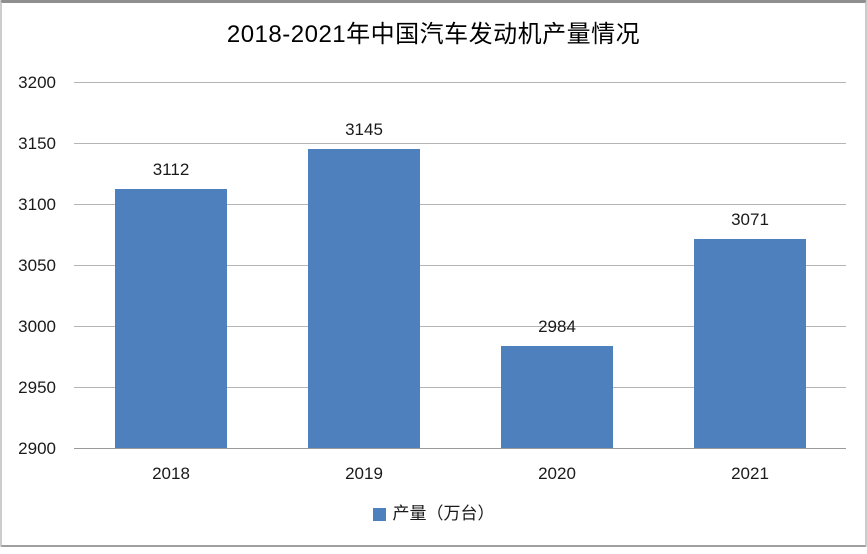 The height and width of the screenshot is (554, 867). Describe the element at coordinates (37, 204) in the screenshot. I see `y-axis-tick-label: 3100` at that location.